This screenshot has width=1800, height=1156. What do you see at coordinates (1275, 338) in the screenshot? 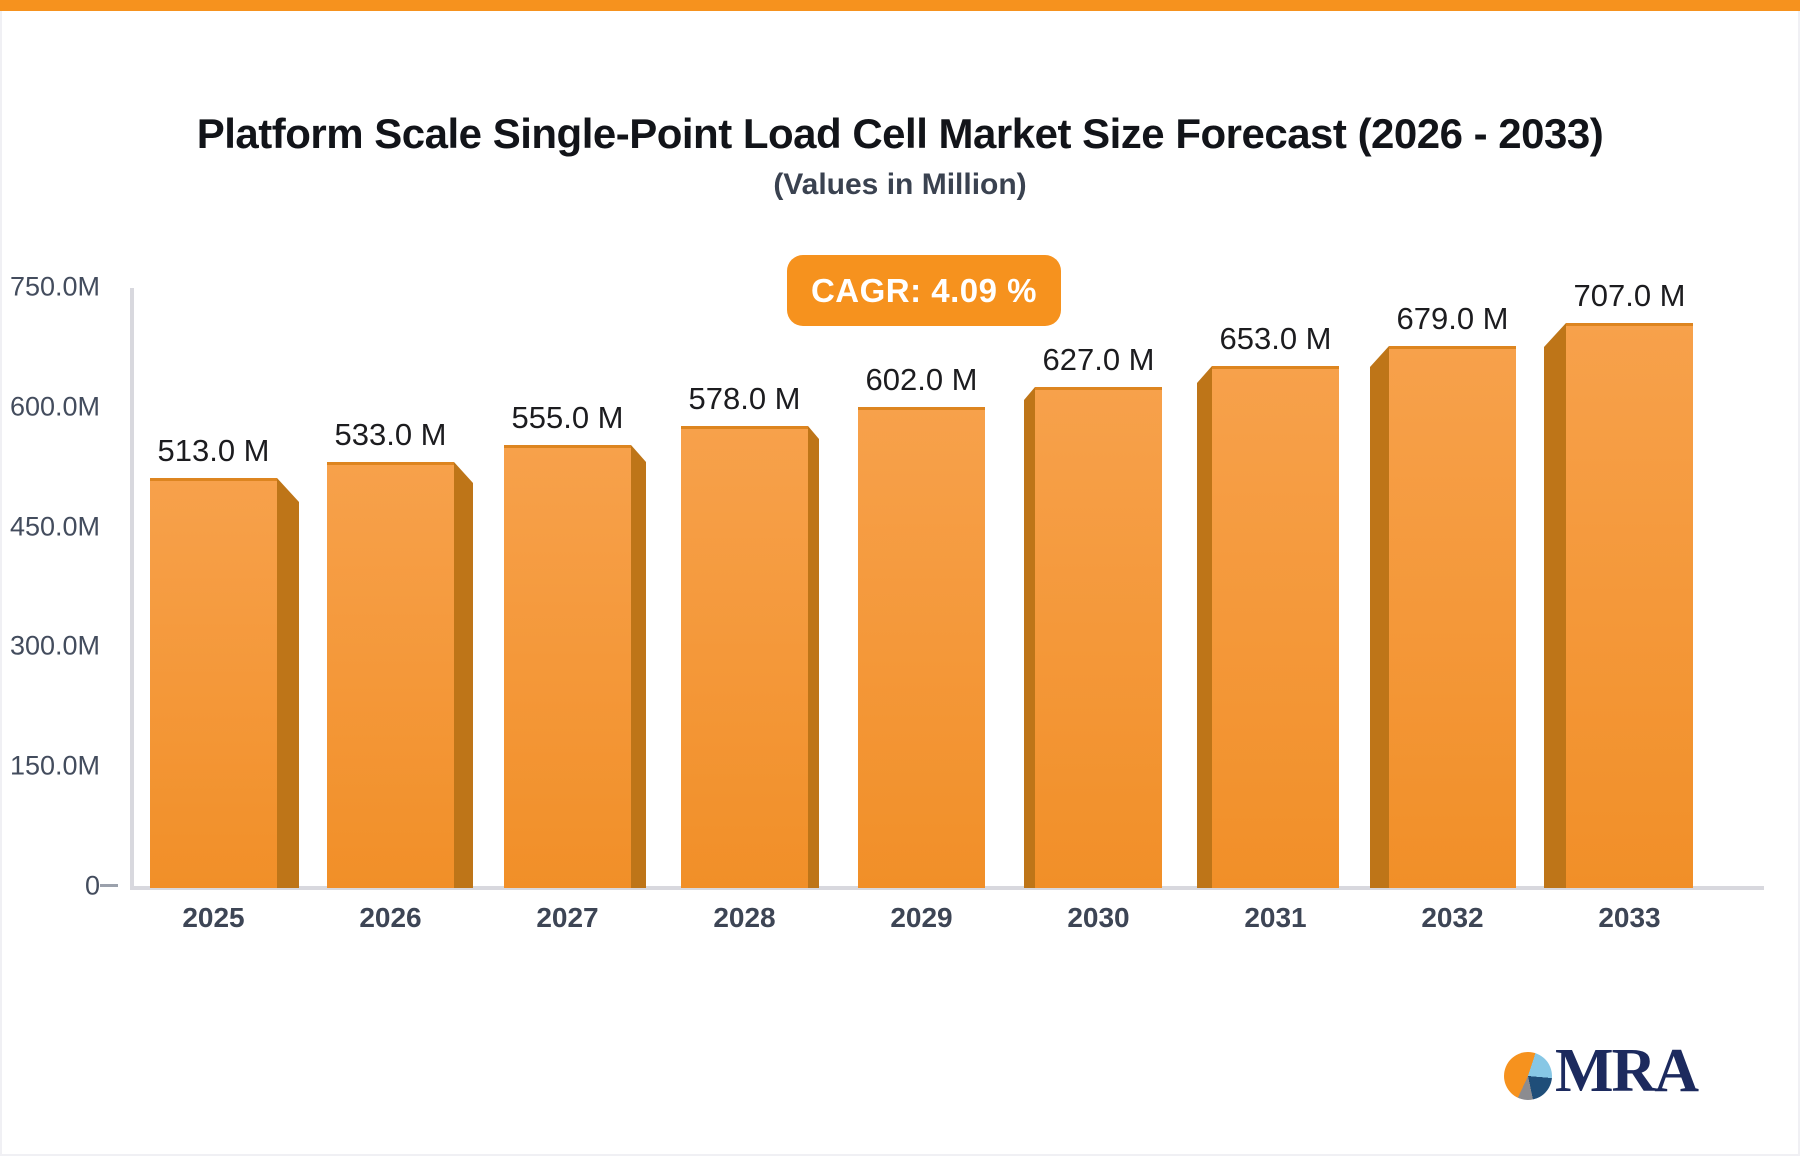
I see `bar-value-label: 653.0 M` at bounding box center [1275, 338].